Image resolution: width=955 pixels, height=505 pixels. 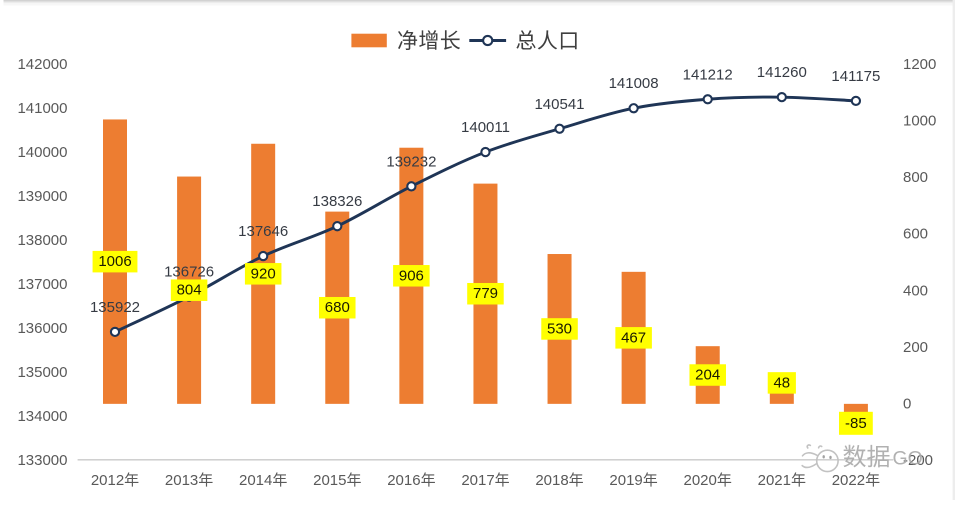 I want to click on svg-text: 140000, so click(x=42, y=152).